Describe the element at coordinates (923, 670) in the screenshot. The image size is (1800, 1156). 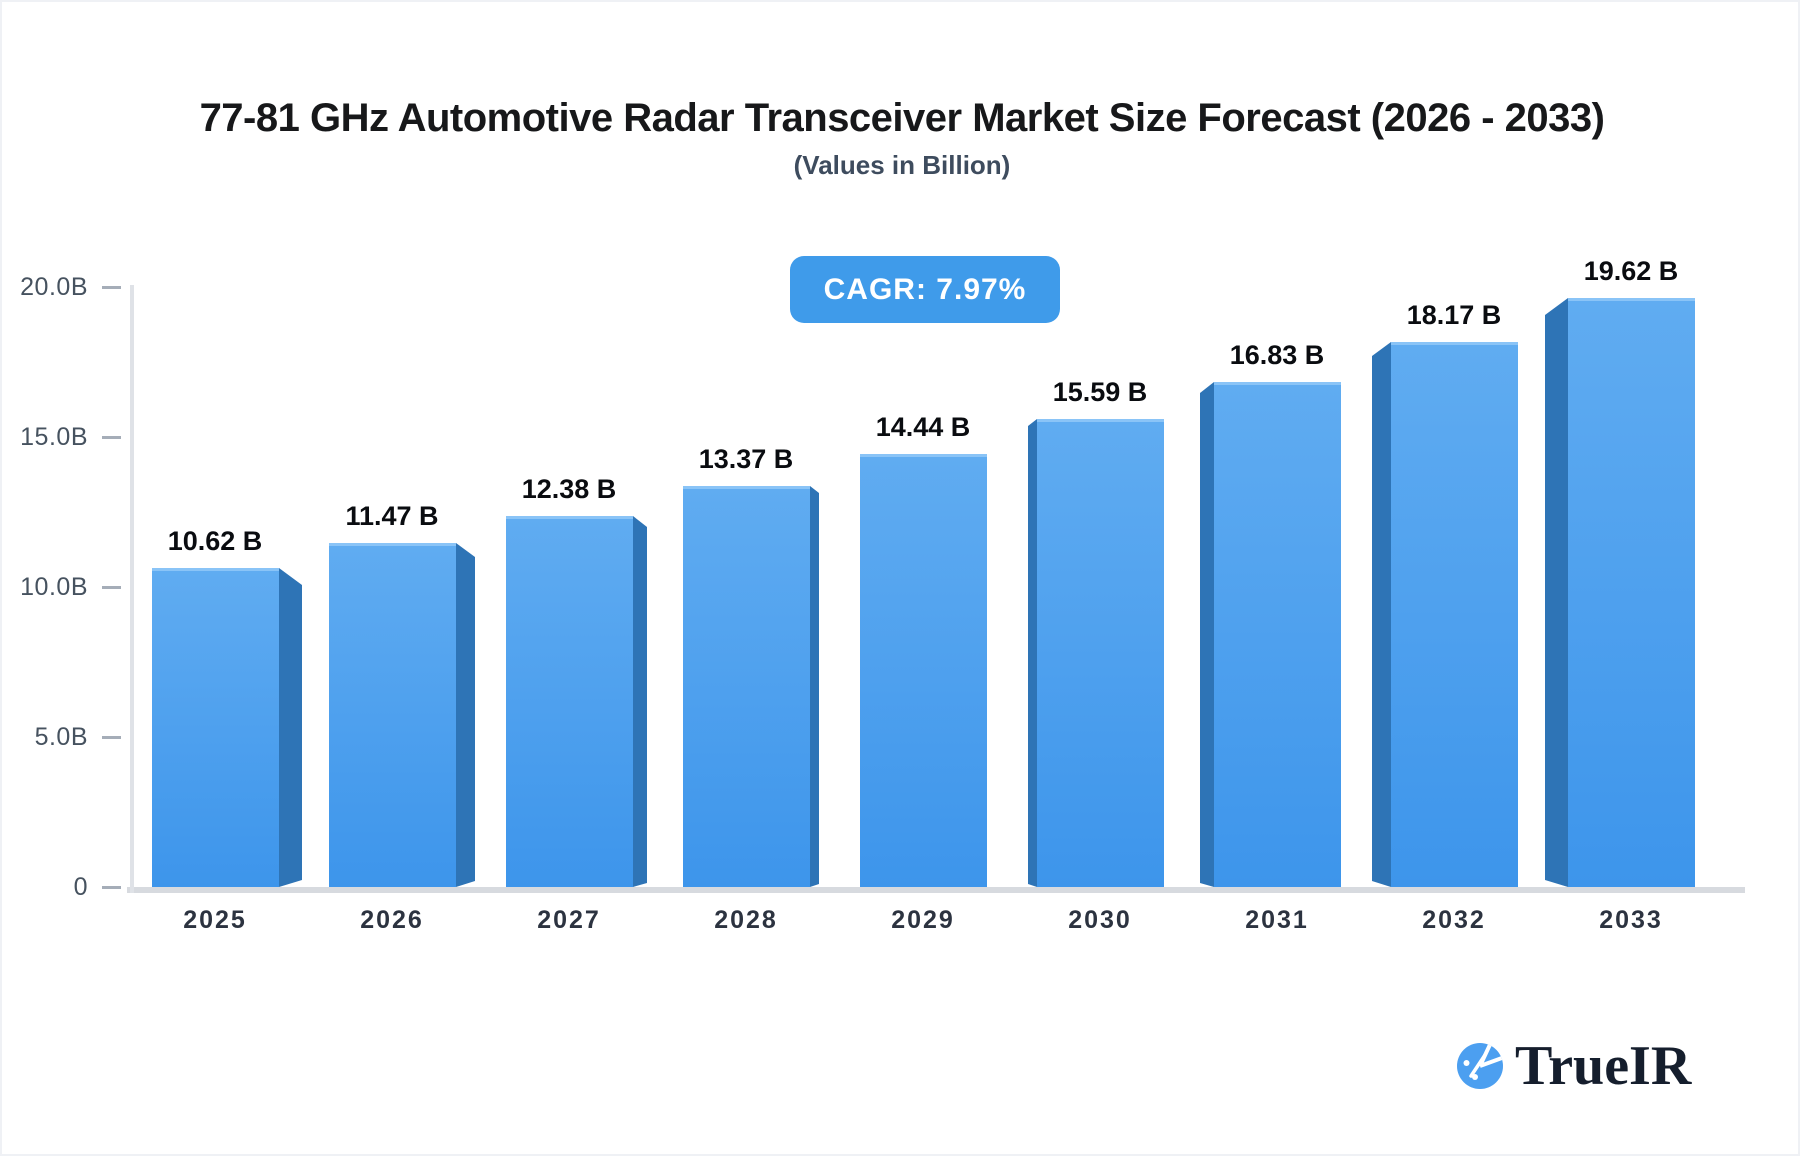
I see `bar-front-2029` at that location.